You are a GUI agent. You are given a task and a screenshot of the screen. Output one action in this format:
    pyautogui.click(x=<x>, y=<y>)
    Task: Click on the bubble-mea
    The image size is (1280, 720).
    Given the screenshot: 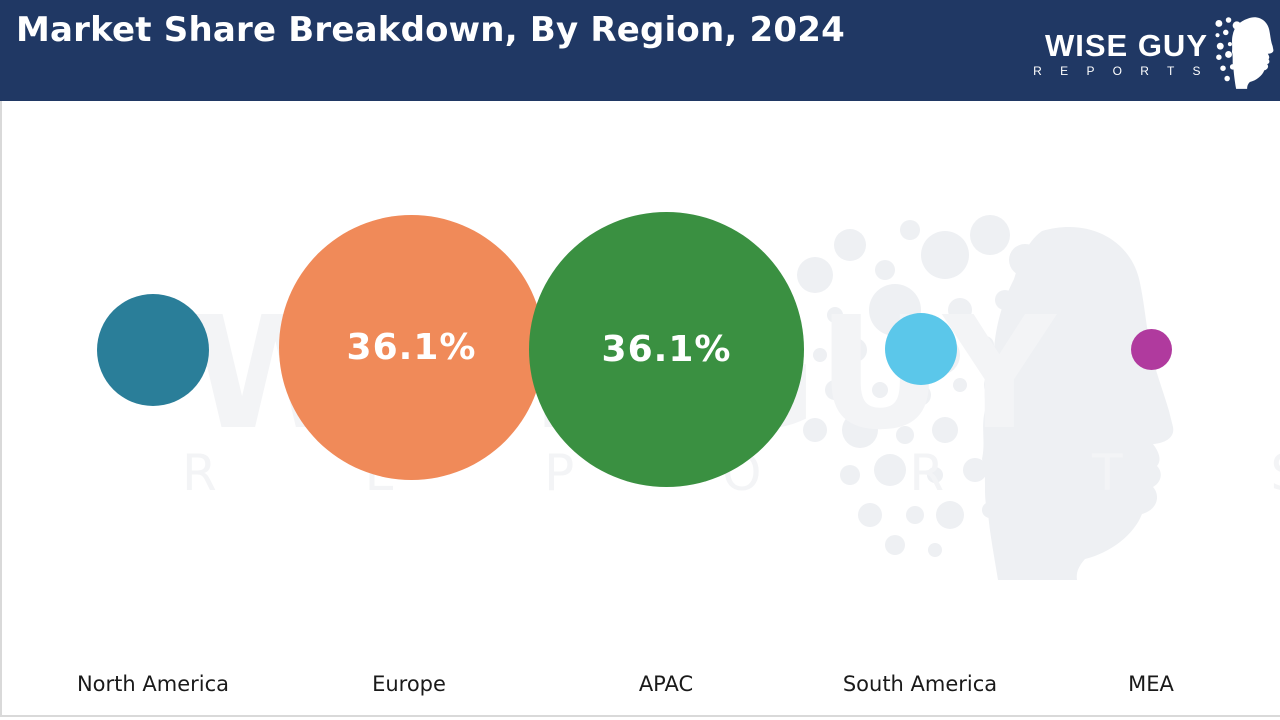 What is the action you would take?
    pyautogui.click(x=1151, y=349)
    